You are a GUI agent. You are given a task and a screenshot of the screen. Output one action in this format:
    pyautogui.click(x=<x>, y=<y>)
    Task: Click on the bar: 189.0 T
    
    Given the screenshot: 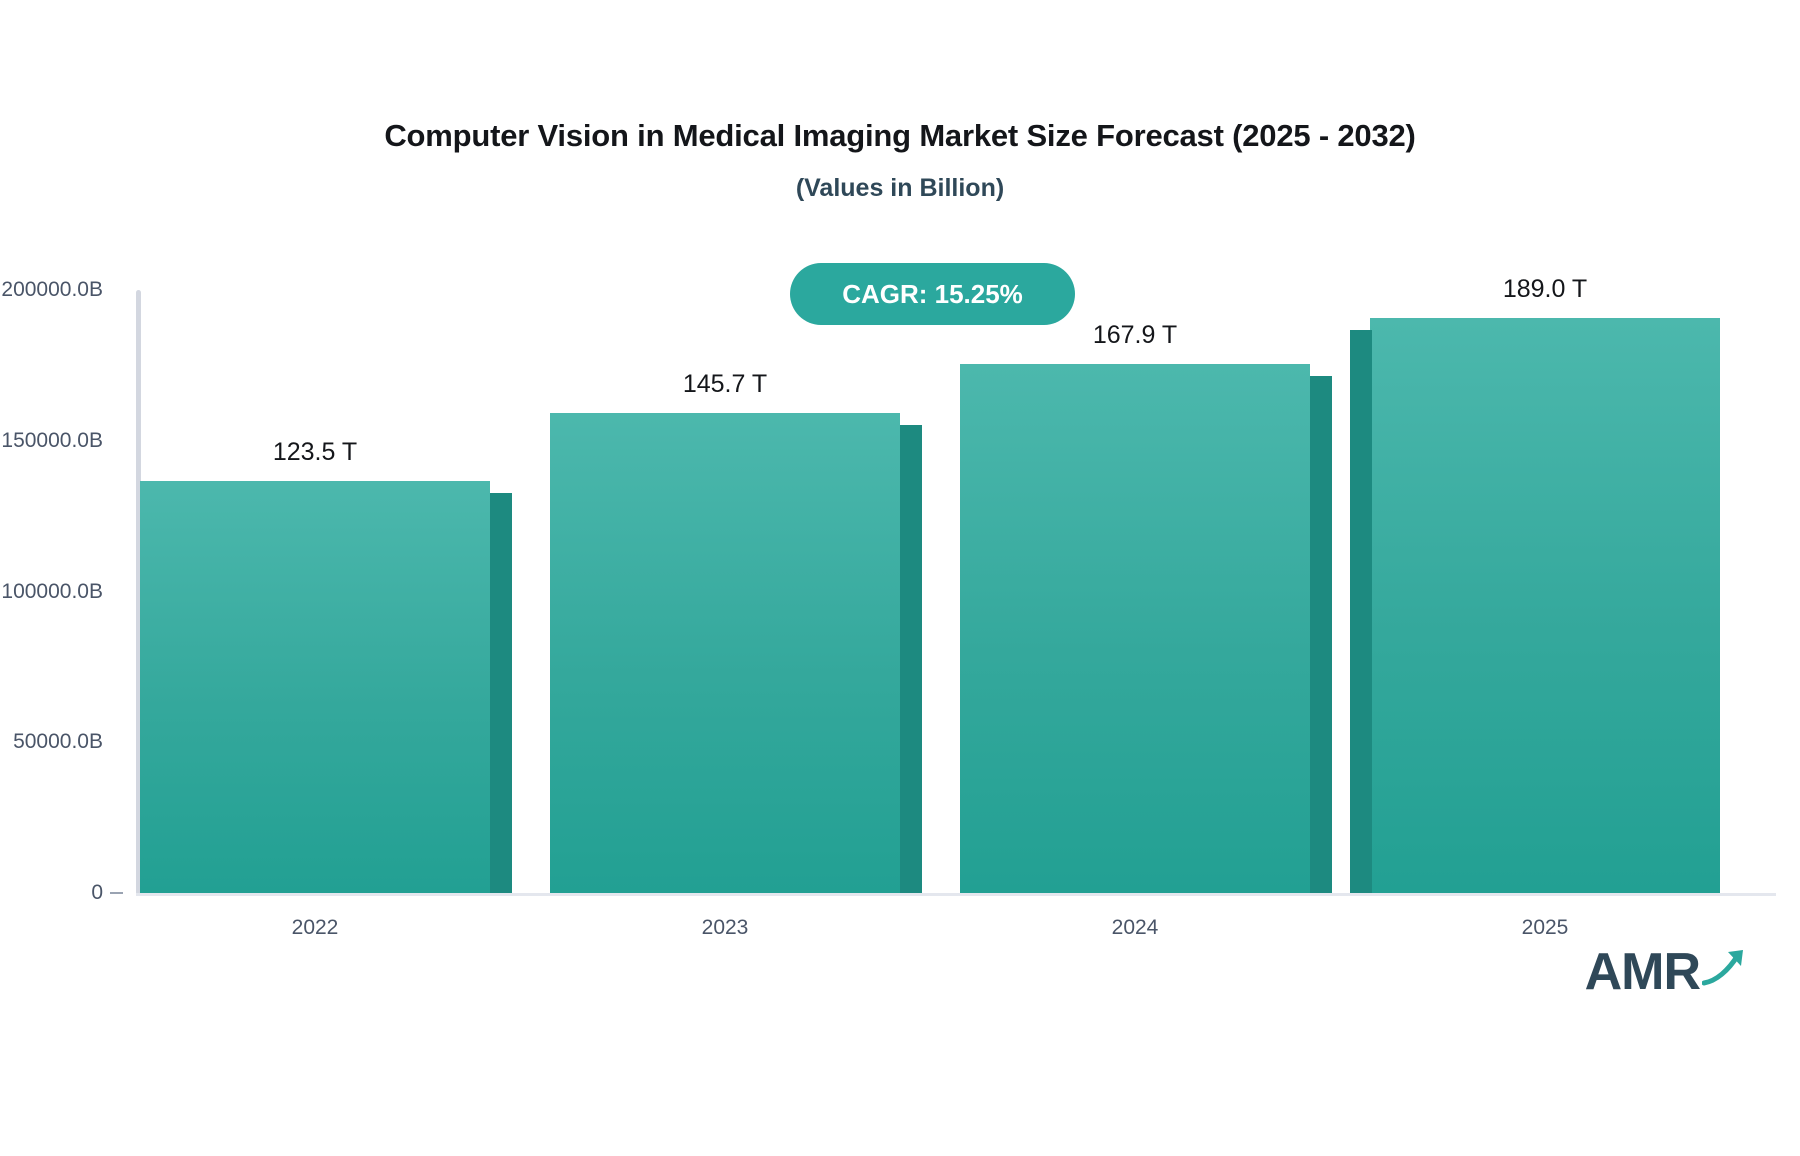 What is the action you would take?
    pyautogui.click(x=1535, y=584)
    